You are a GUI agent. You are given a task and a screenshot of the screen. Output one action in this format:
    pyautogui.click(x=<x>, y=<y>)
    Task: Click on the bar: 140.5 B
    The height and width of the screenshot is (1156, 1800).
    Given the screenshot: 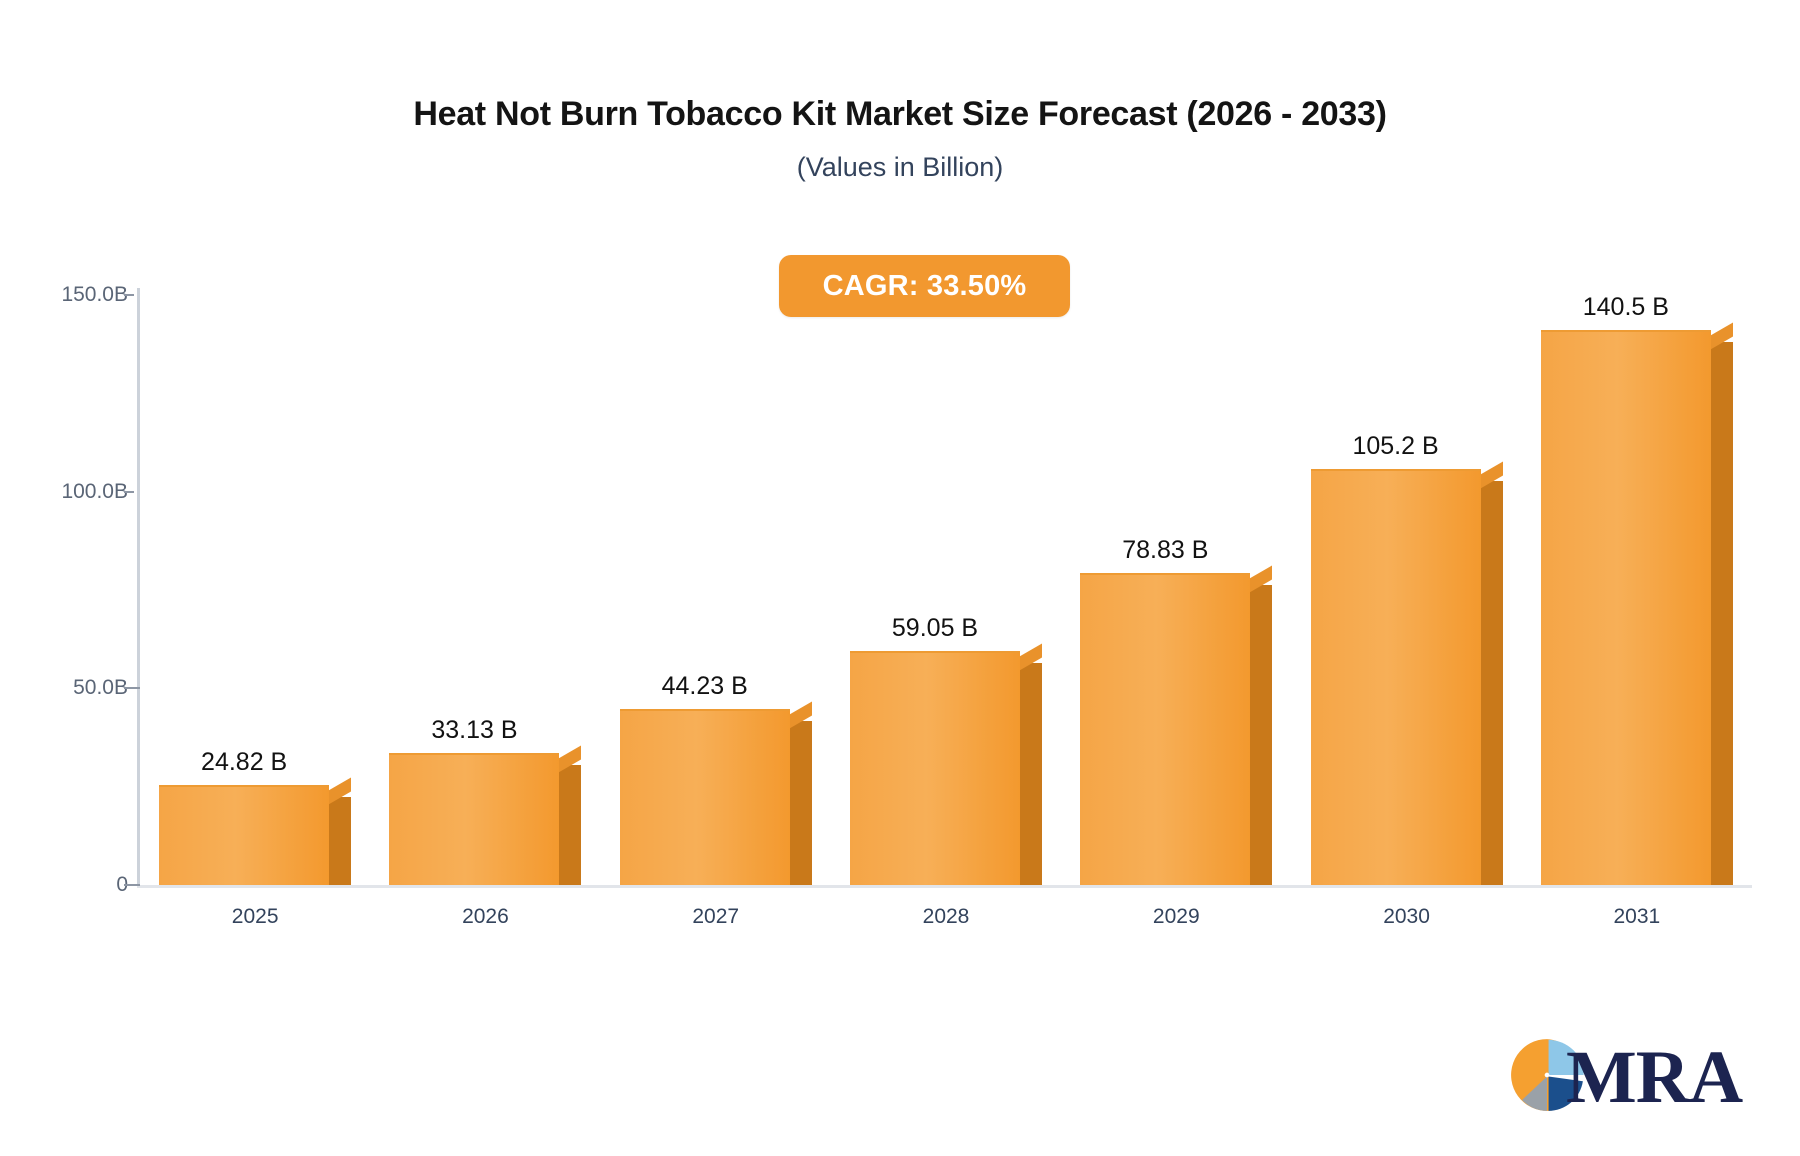 What is the action you would take?
    pyautogui.click(x=1636, y=589)
    